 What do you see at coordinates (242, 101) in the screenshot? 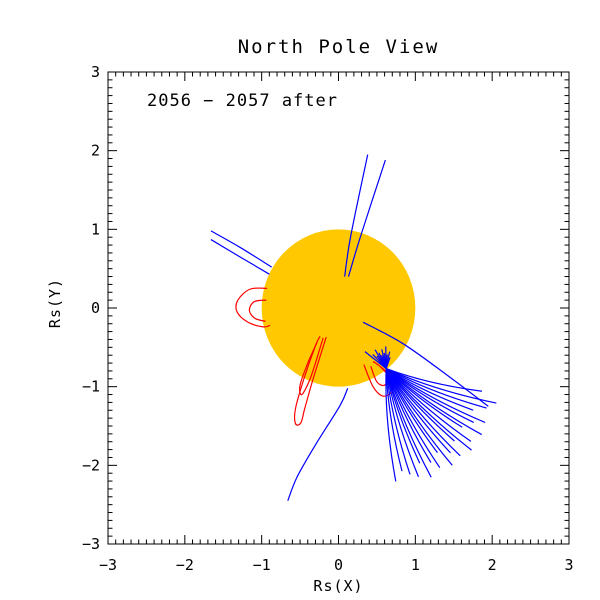
I see `plot-annotation: 2056 − 2057 after` at bounding box center [242, 101].